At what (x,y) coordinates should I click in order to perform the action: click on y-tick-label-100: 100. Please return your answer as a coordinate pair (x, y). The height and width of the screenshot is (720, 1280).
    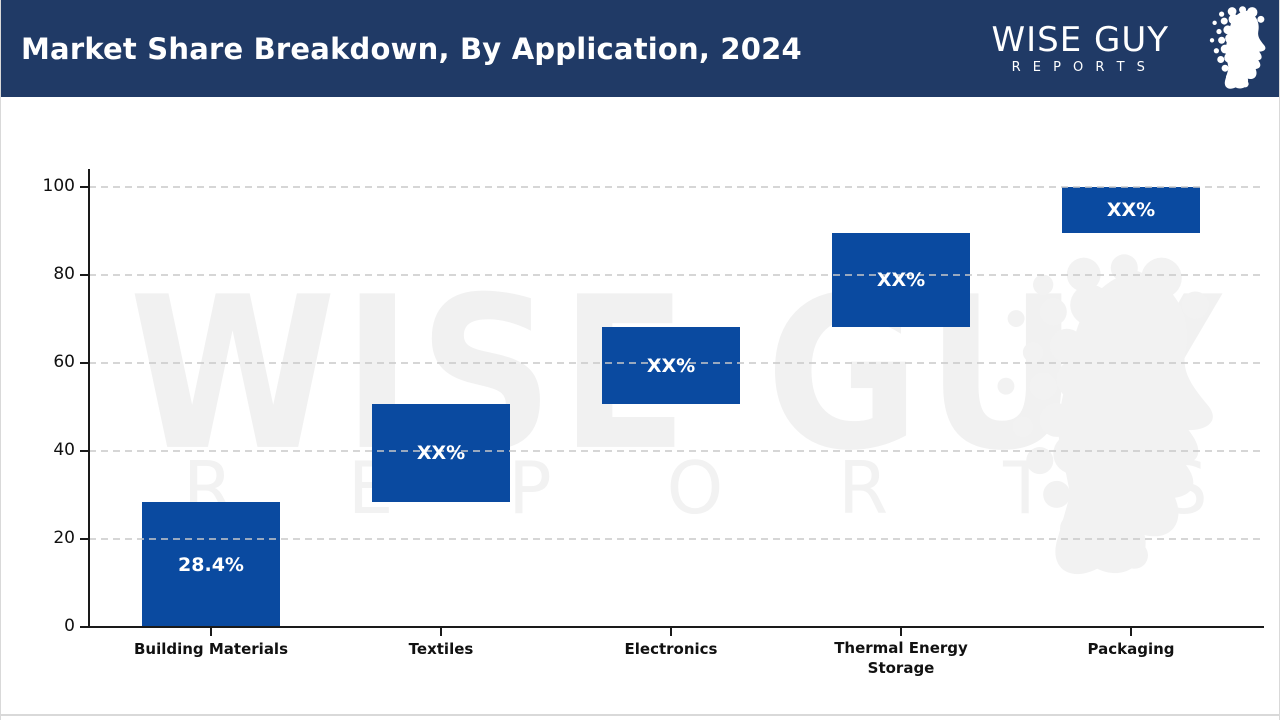
    Looking at the image, I should click on (58, 186).